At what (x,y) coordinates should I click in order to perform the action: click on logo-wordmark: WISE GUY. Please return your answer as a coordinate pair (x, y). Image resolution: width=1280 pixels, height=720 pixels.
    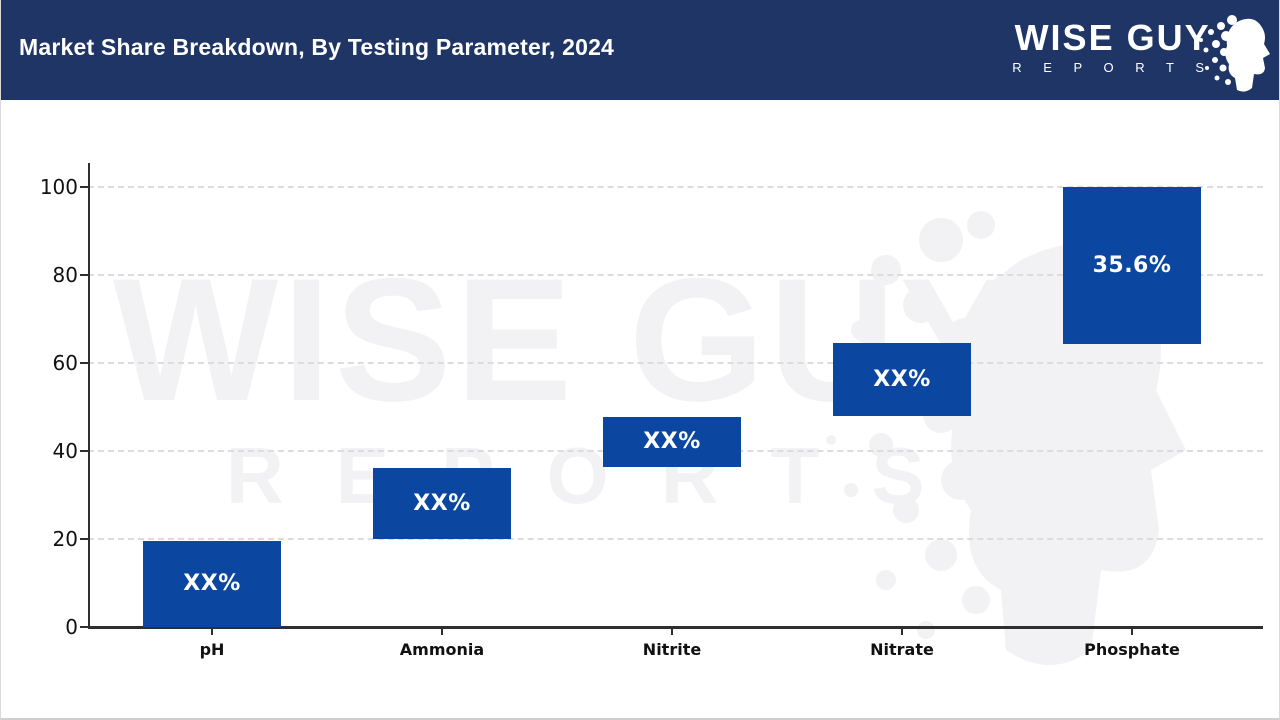
    Looking at the image, I should click on (1112, 37).